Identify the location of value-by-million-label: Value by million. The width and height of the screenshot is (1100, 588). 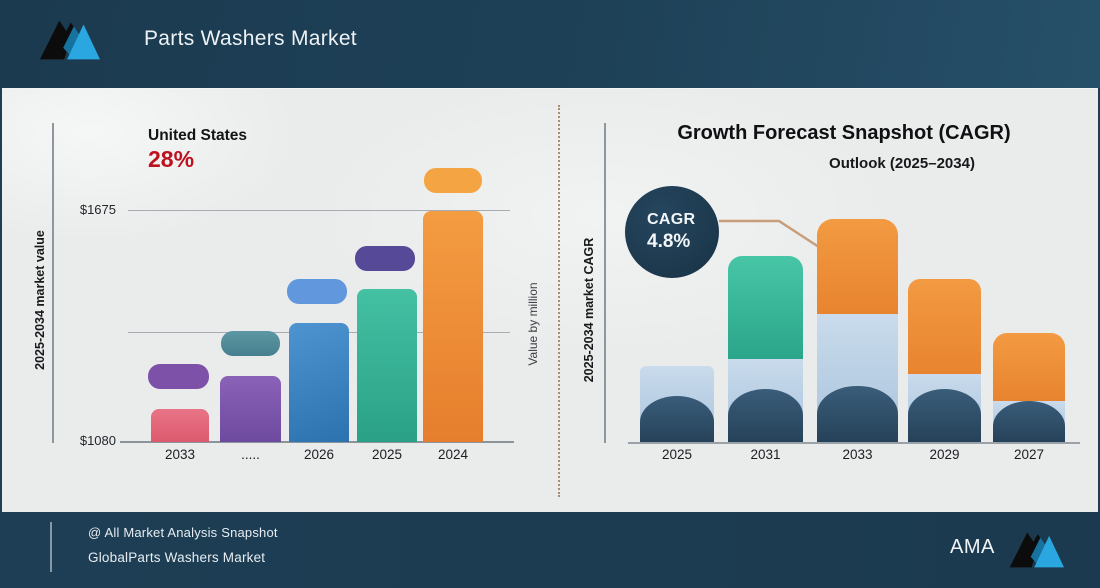
(533, 324).